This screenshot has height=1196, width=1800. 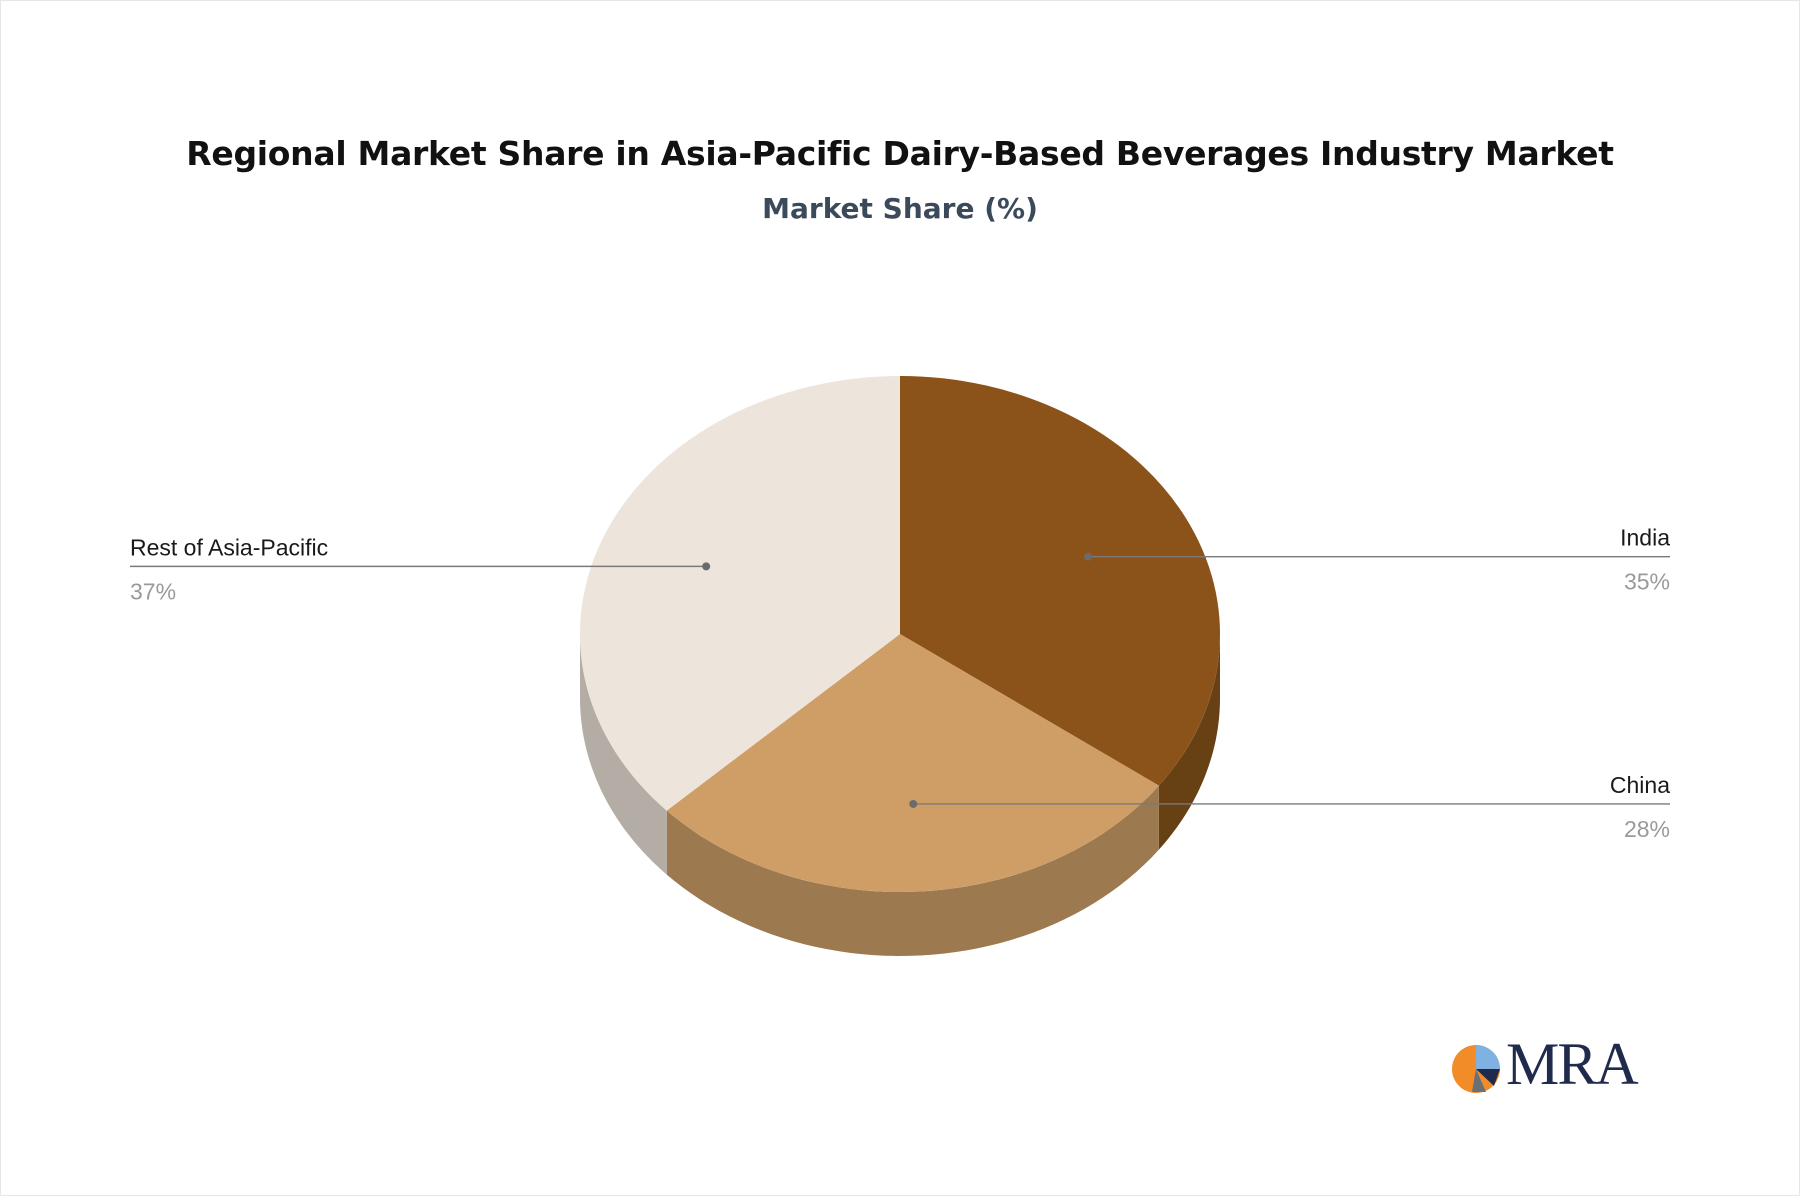 I want to click on pie-slice-rest-of-asia-pacific, so click(x=740, y=593).